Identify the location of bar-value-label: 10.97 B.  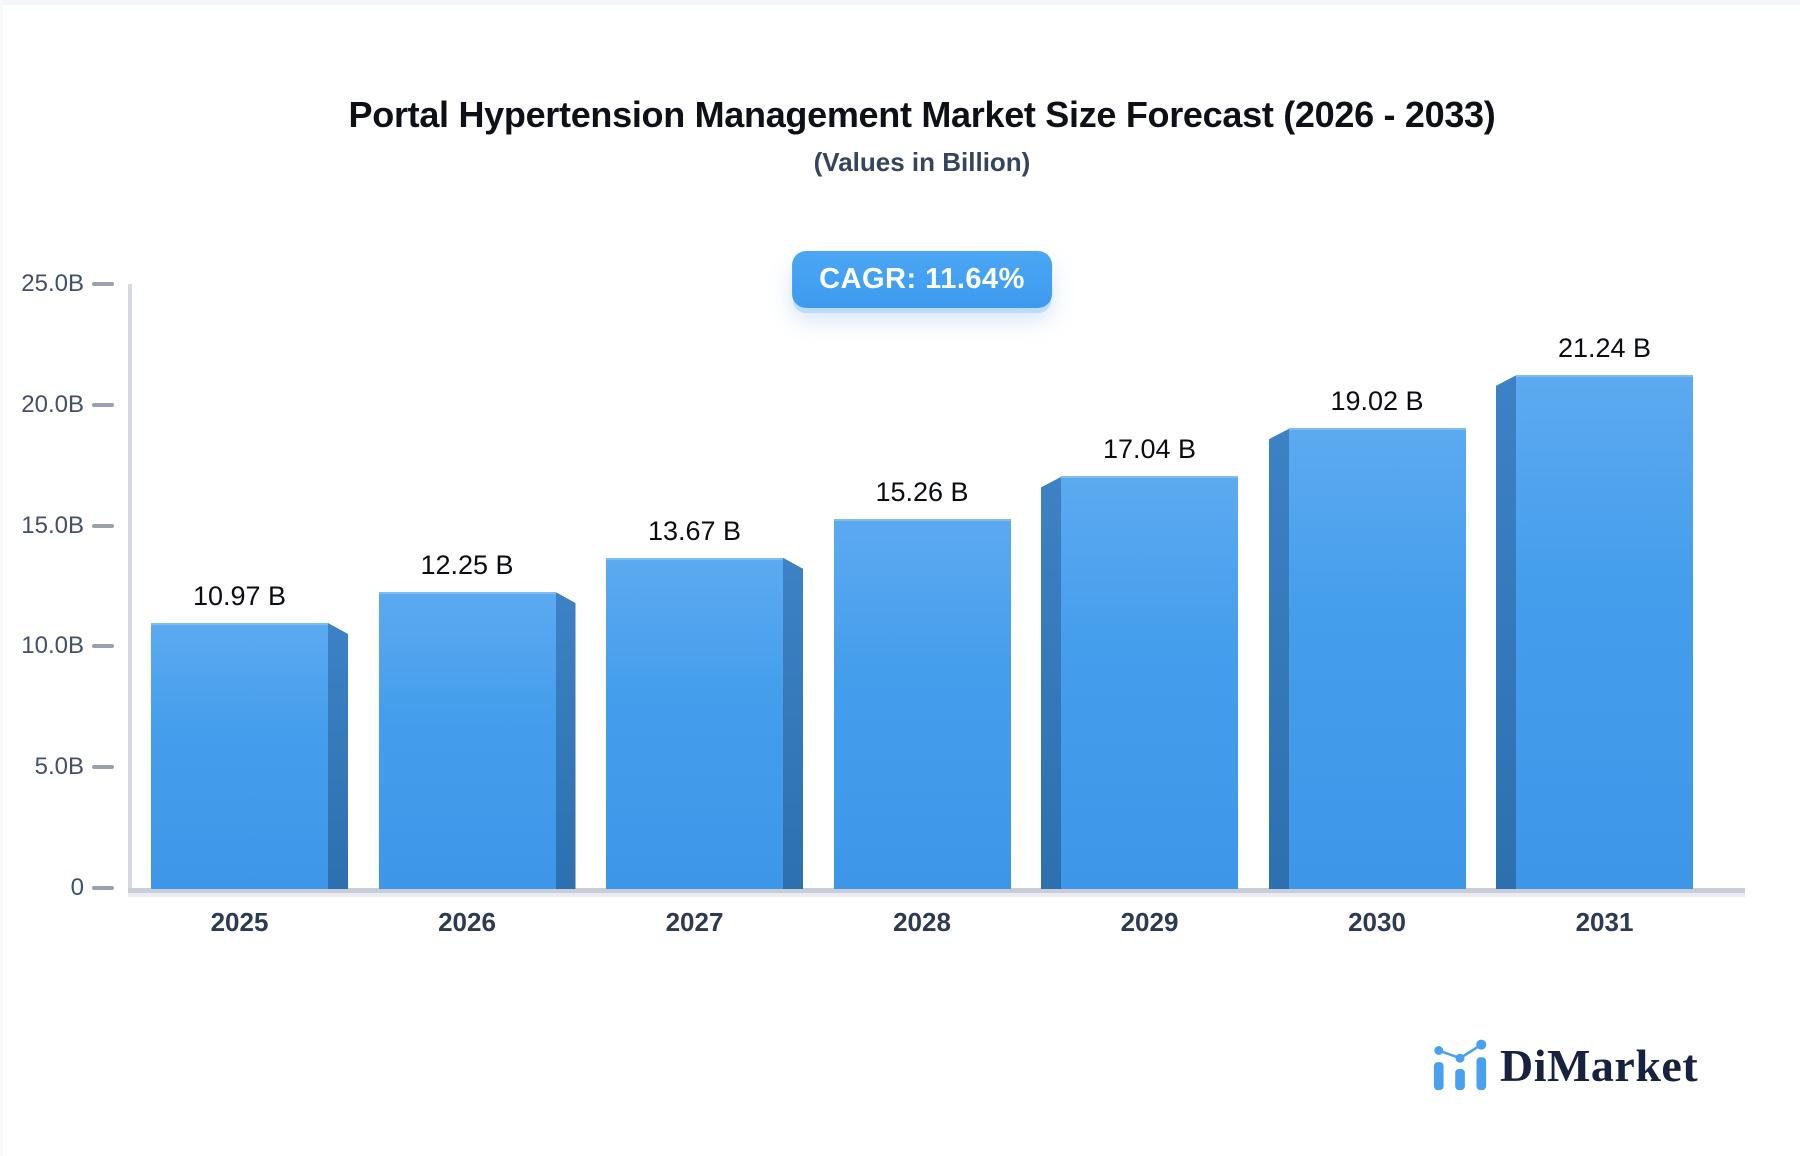
(239, 595).